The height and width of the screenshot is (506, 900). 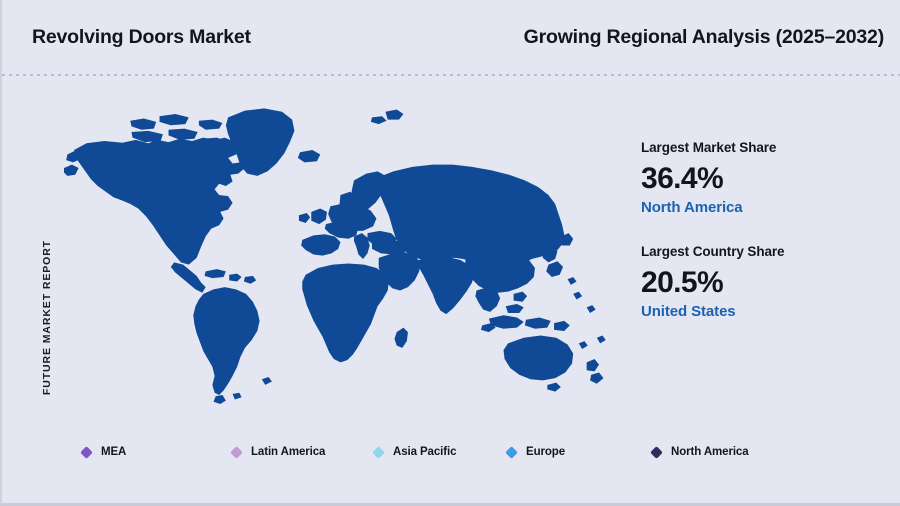 What do you see at coordinates (47, 318) in the screenshot?
I see `brand-label: FUTURE MARKET REPORT` at bounding box center [47, 318].